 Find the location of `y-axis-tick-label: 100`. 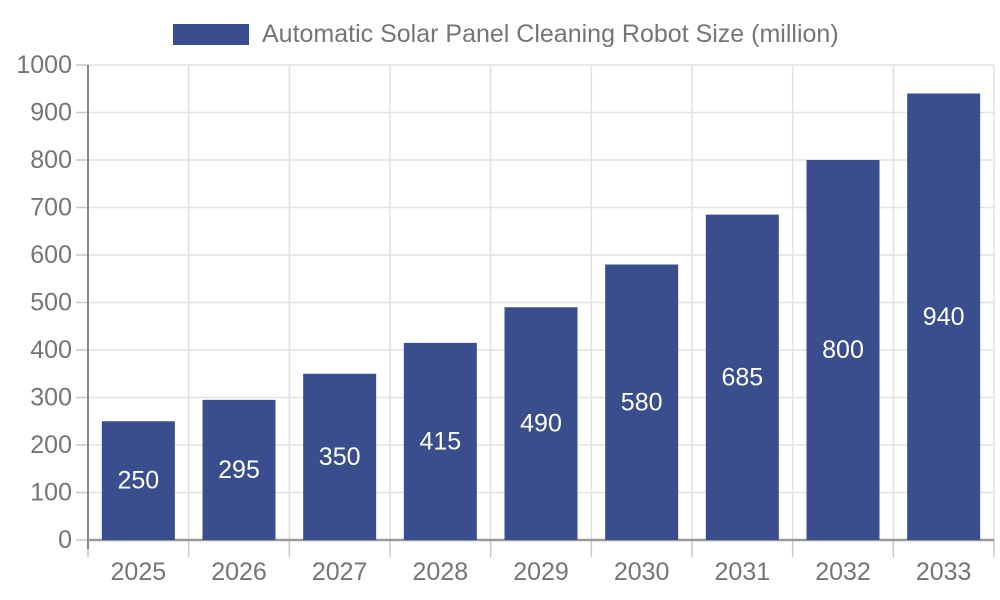

y-axis-tick-label: 100 is located at coordinates (51, 493).